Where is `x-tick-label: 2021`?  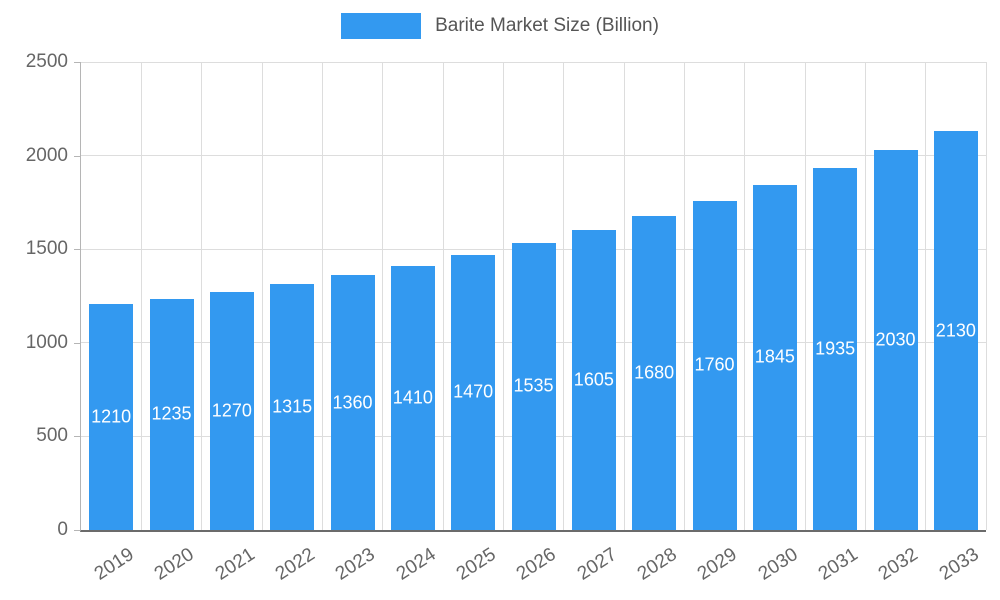 x-tick-label: 2021 is located at coordinates (235, 564).